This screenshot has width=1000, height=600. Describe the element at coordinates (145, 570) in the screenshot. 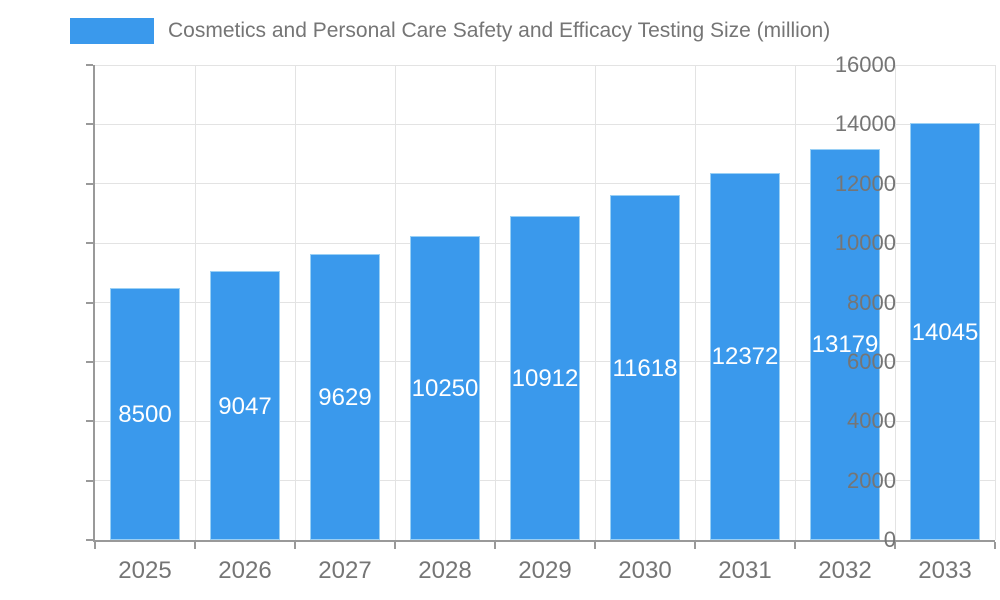

I see `x-tick-label: 2025` at that location.